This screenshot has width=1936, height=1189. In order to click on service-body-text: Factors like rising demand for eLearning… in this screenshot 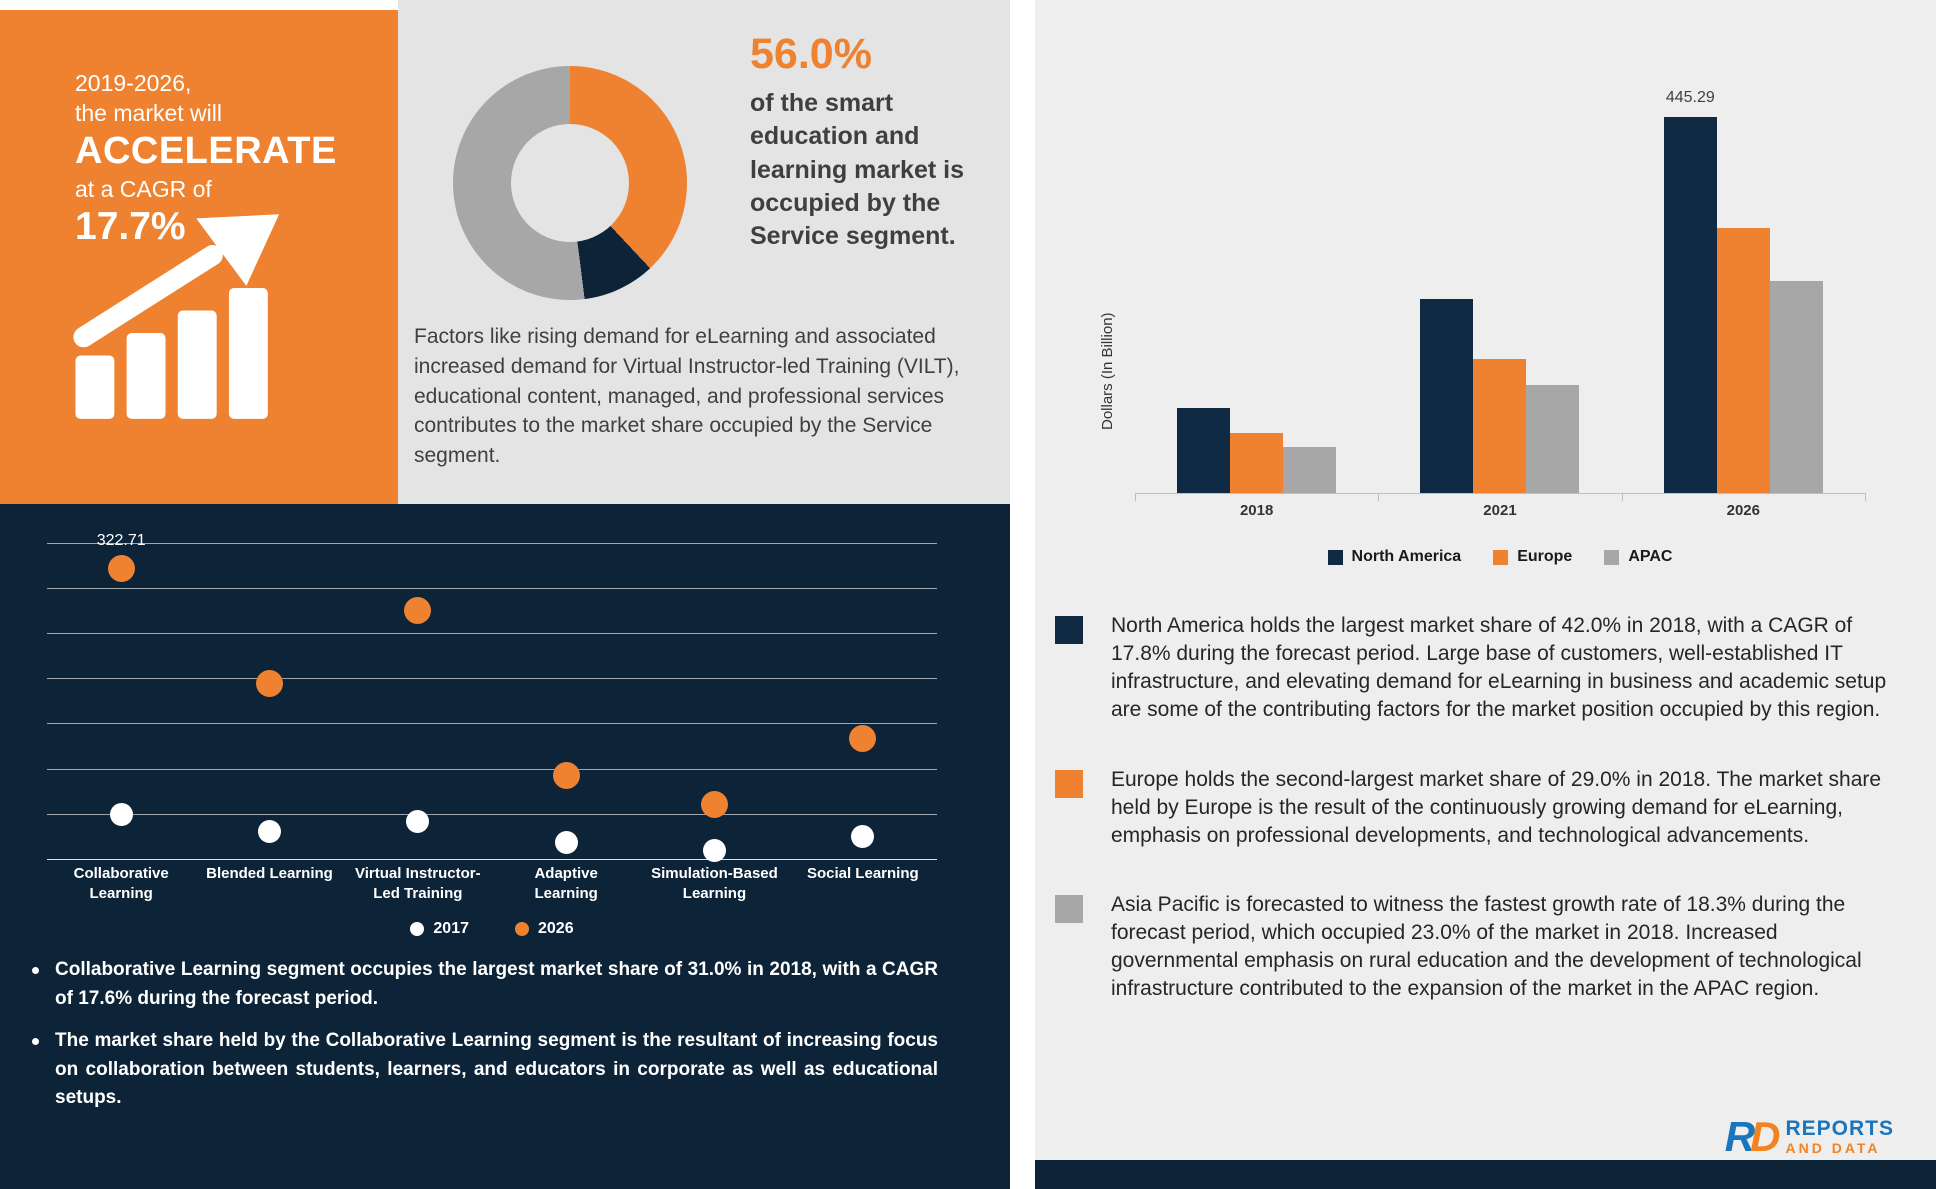, I will do `click(687, 396)`.